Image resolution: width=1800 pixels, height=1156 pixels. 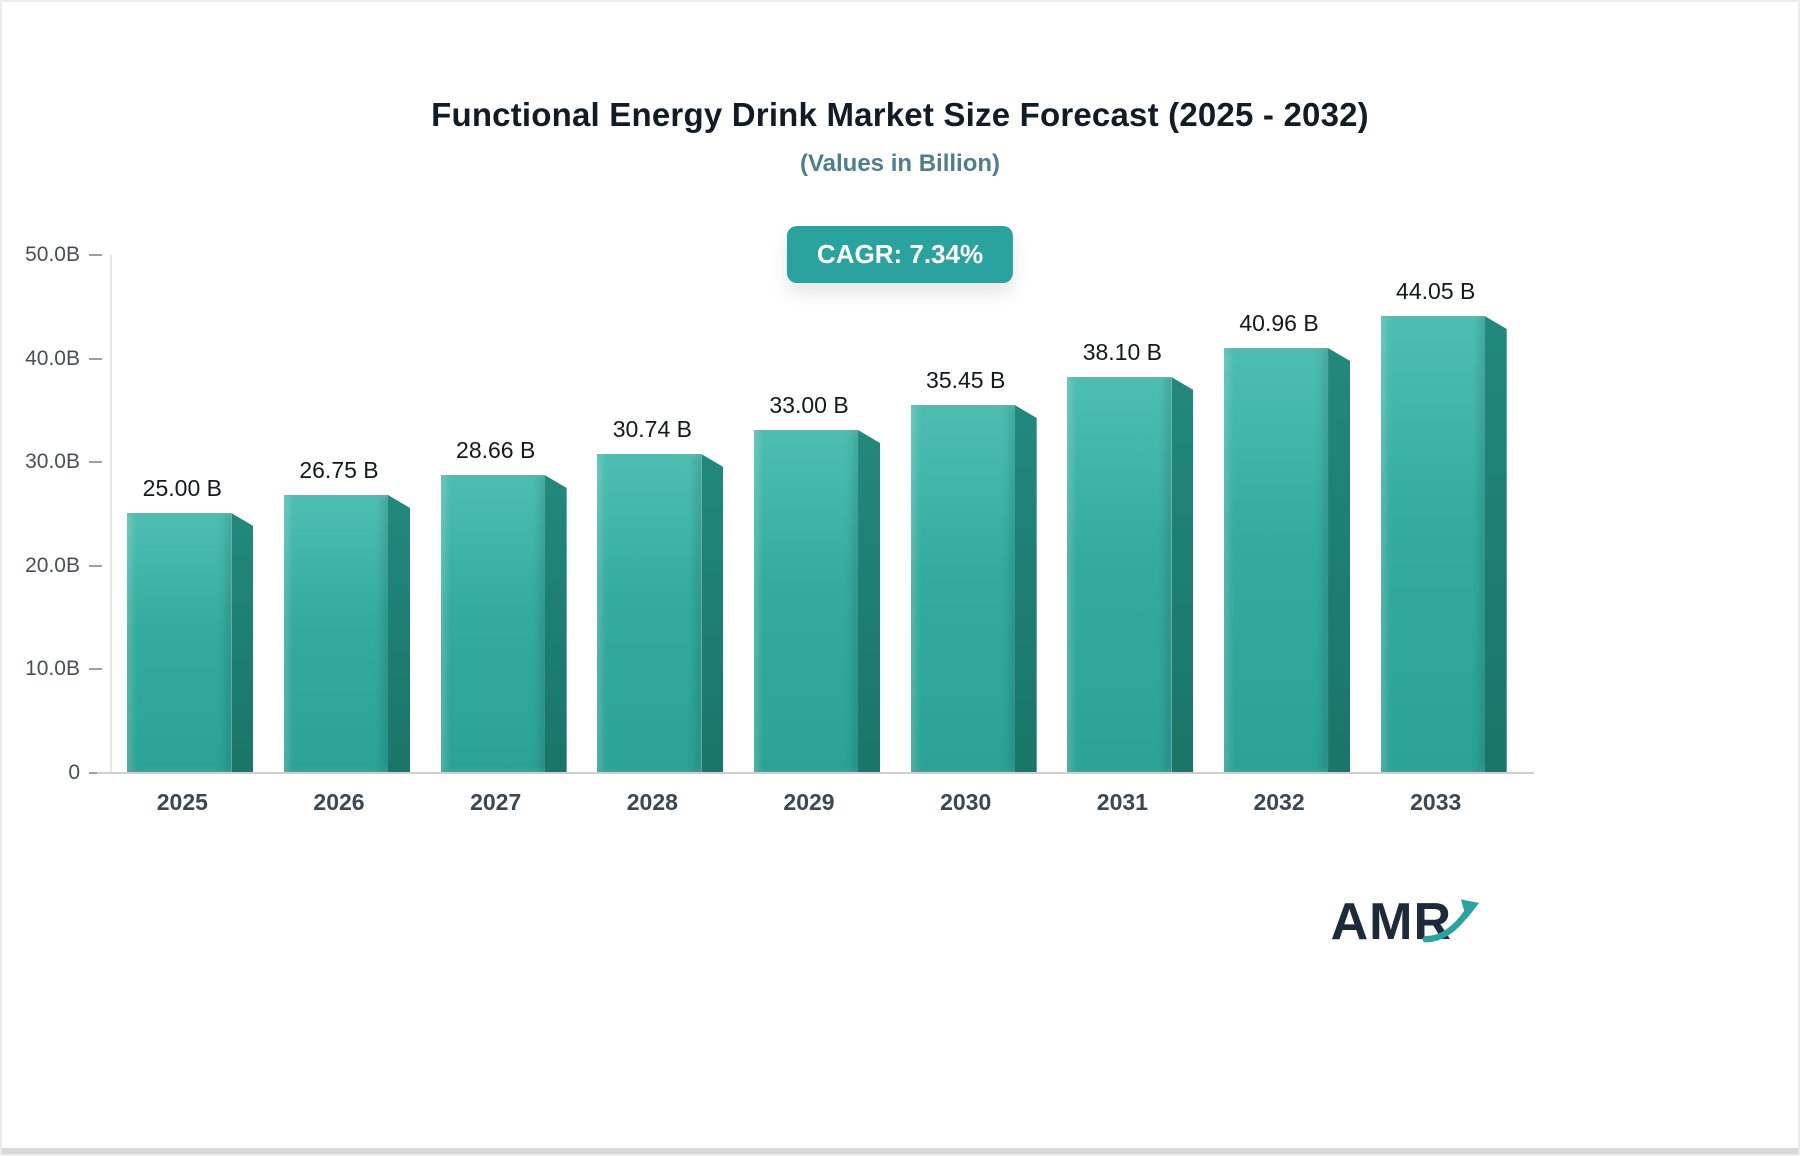 I want to click on logo-arrow-icon, so click(x=1451, y=922).